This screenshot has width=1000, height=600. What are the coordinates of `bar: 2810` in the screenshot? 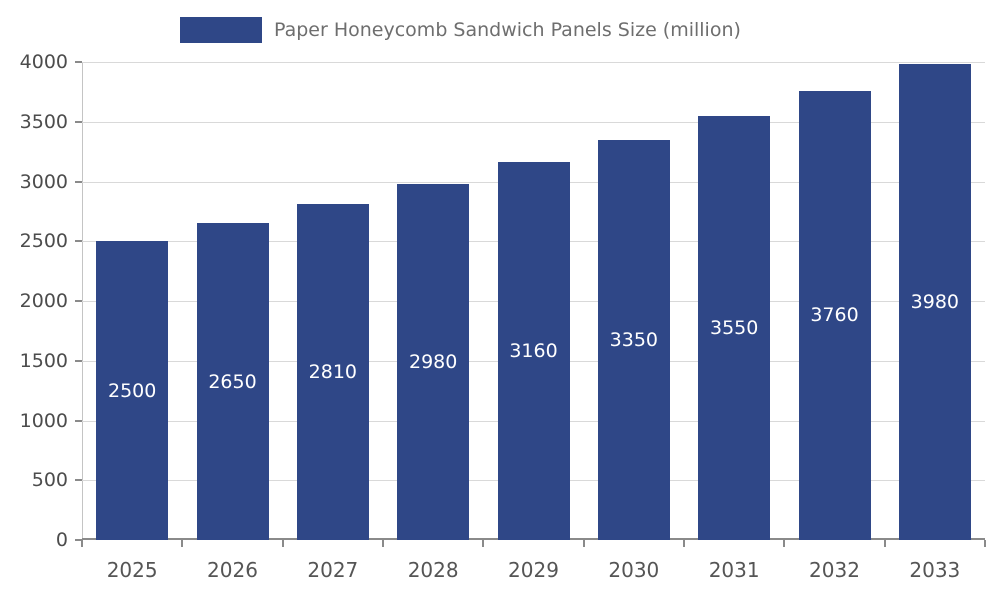 It's located at (332, 372).